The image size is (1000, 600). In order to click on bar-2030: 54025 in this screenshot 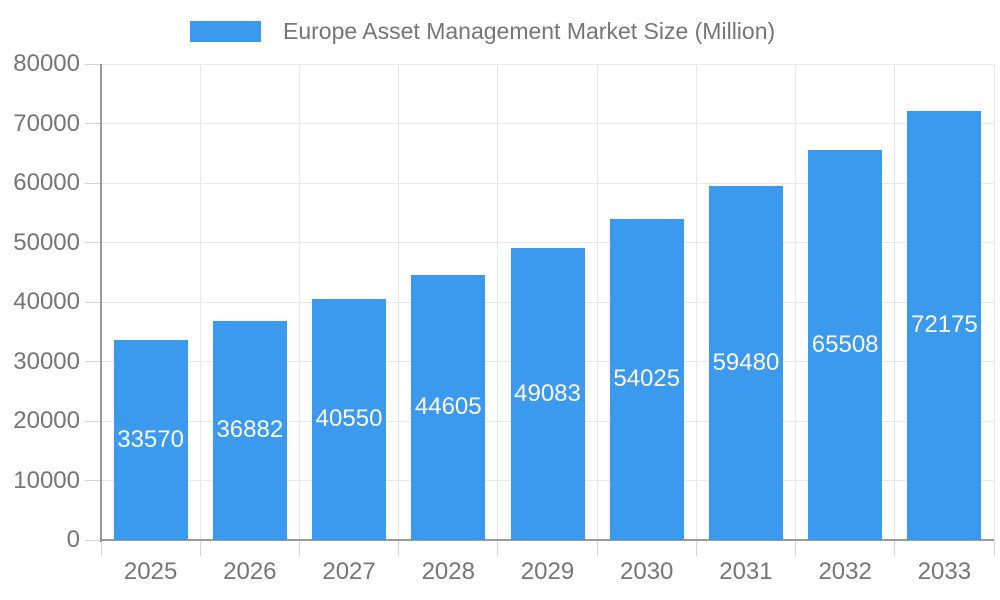, I will do `click(646, 379)`.